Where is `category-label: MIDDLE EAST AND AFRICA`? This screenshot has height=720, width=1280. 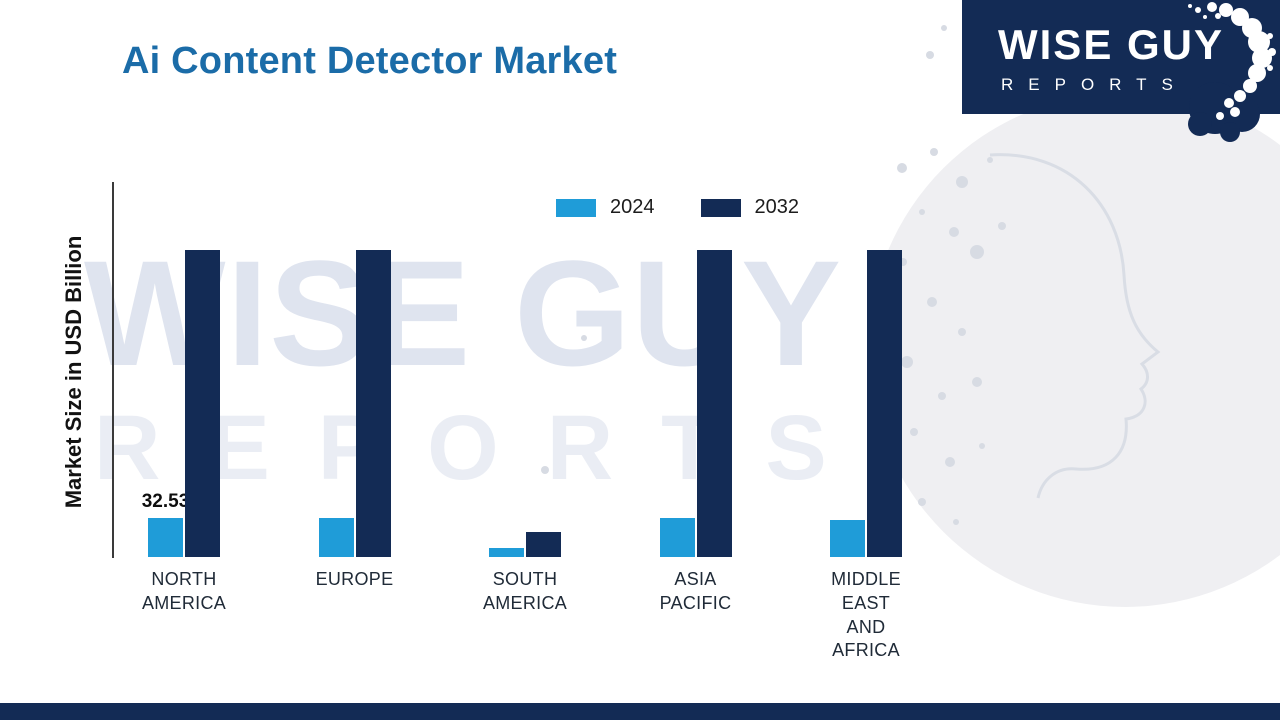
category-label: MIDDLE EAST AND AFRICA is located at coordinates (866, 615).